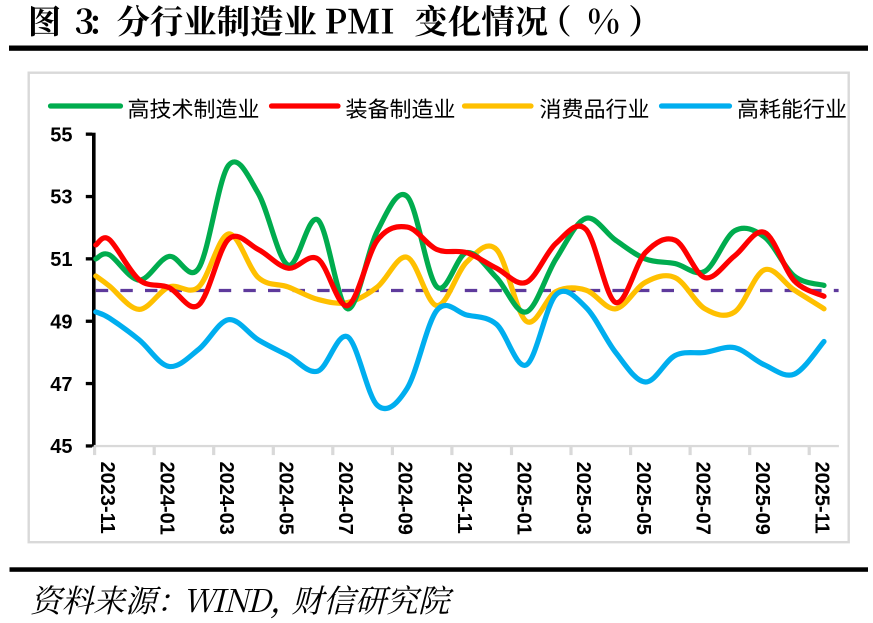 Image resolution: width=873 pixels, height=623 pixels. Describe the element at coordinates (464, 498) in the screenshot. I see `svg-text: 2024-11` at that location.